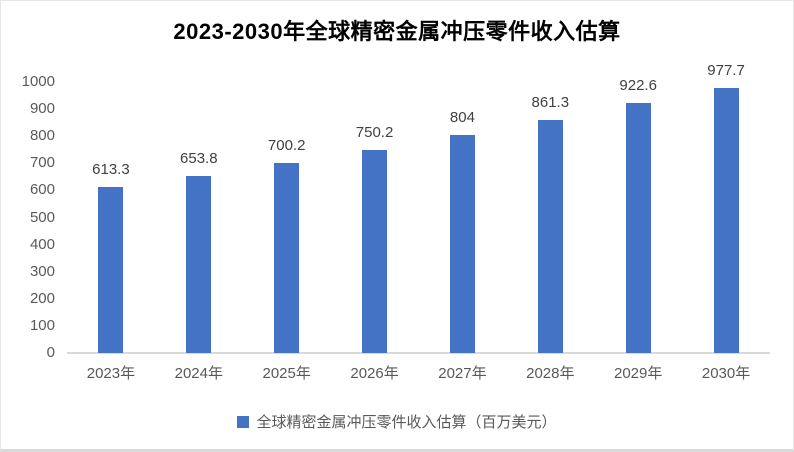  I want to click on x-axis-line, so click(418, 353).